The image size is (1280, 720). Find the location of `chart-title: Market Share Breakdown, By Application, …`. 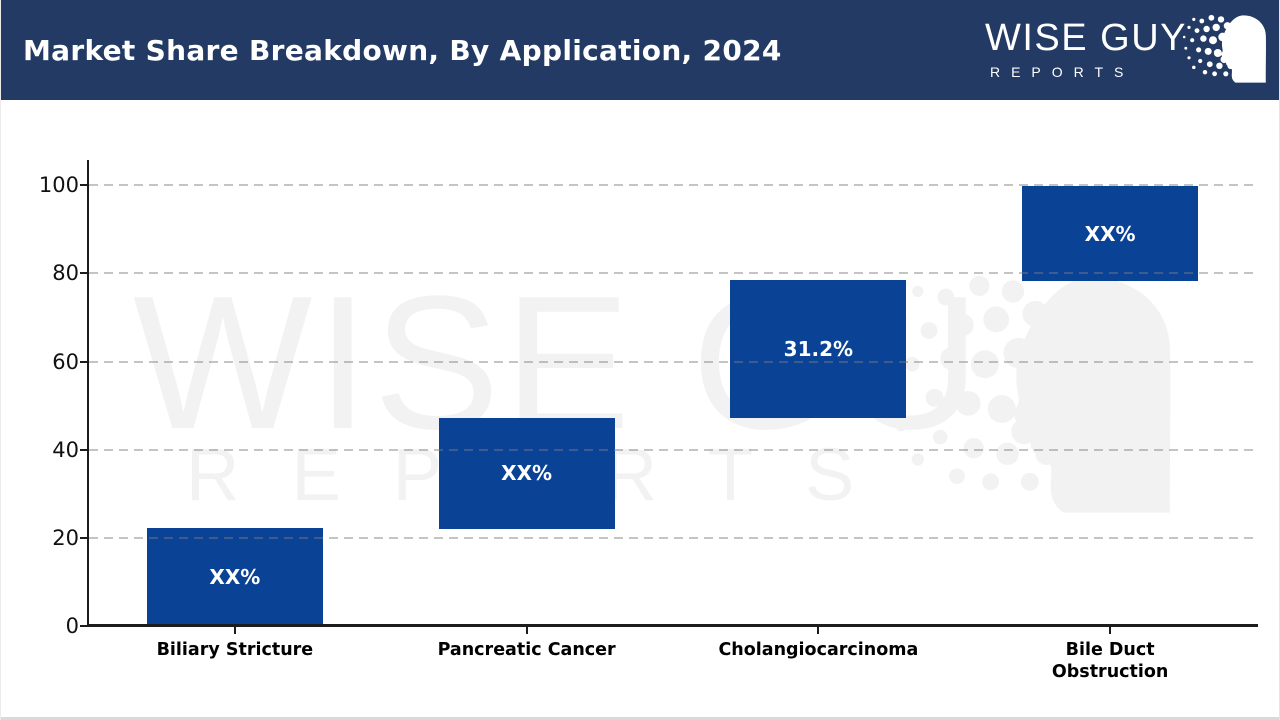

chart-title: Market Share Breakdown, By Application, … is located at coordinates (402, 50).